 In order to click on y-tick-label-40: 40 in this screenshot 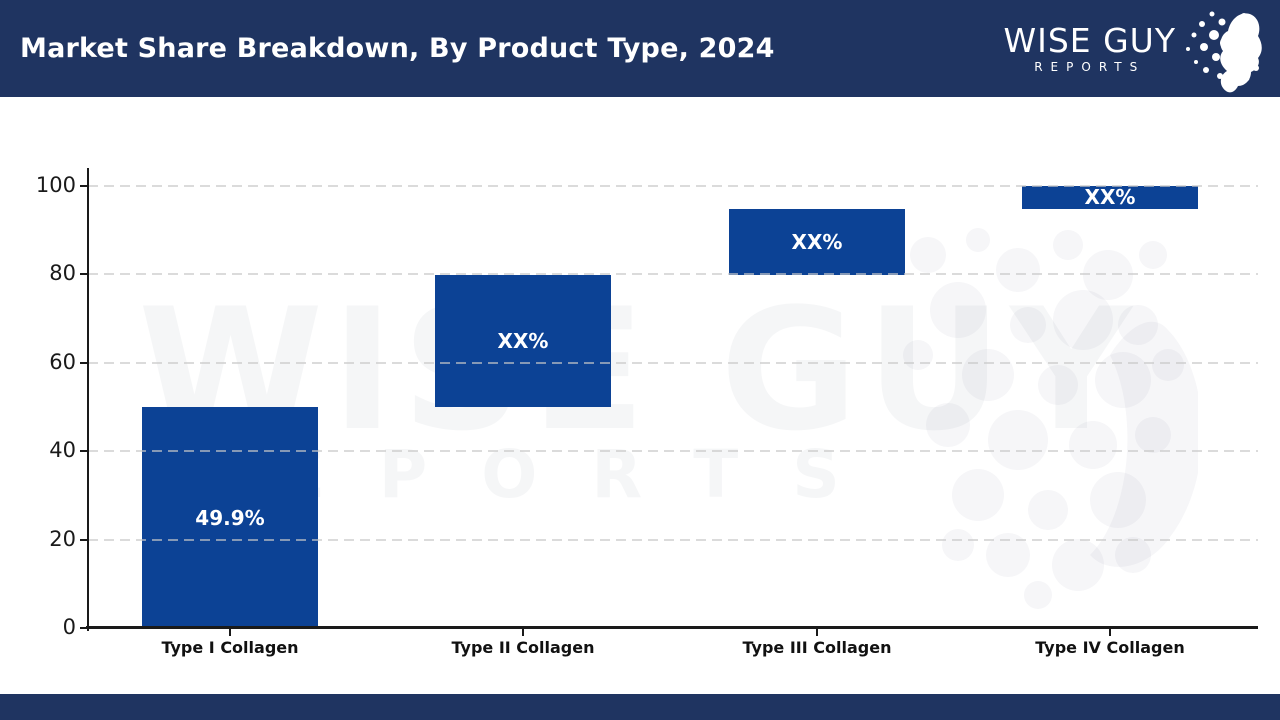, I will do `click(62, 450)`.